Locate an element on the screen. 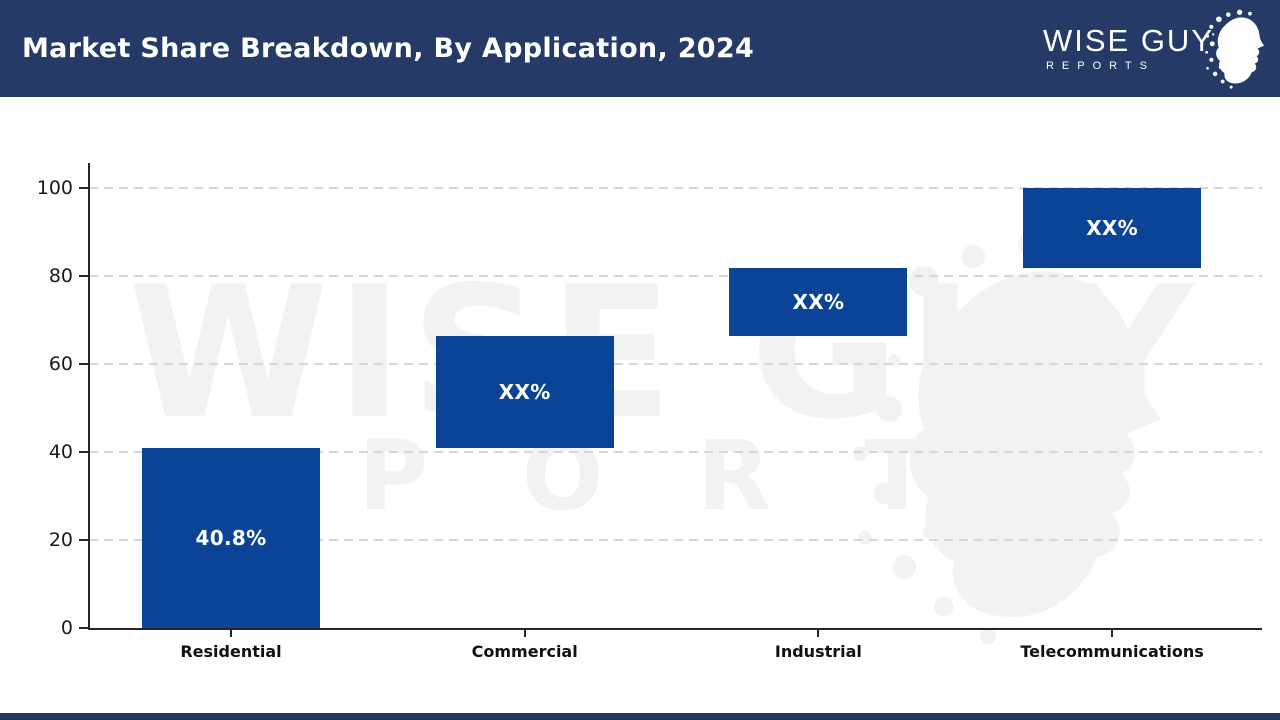  y-tick-label-20: 20 is located at coordinates (60, 540).